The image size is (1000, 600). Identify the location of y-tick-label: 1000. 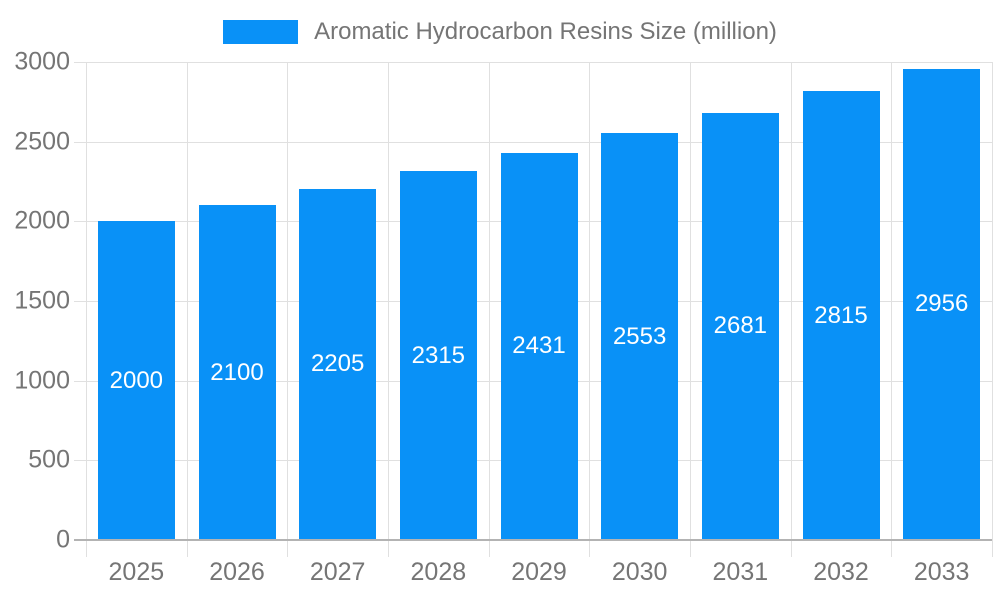
(42, 380).